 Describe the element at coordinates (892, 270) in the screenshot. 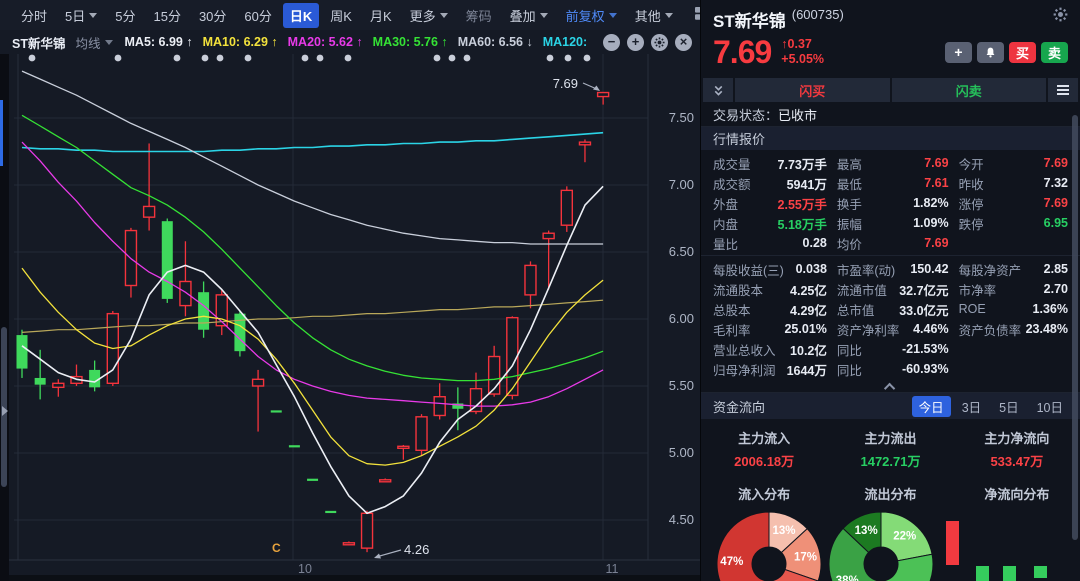

I see `fundamental-cell: 市盈率(动) 150.42` at that location.